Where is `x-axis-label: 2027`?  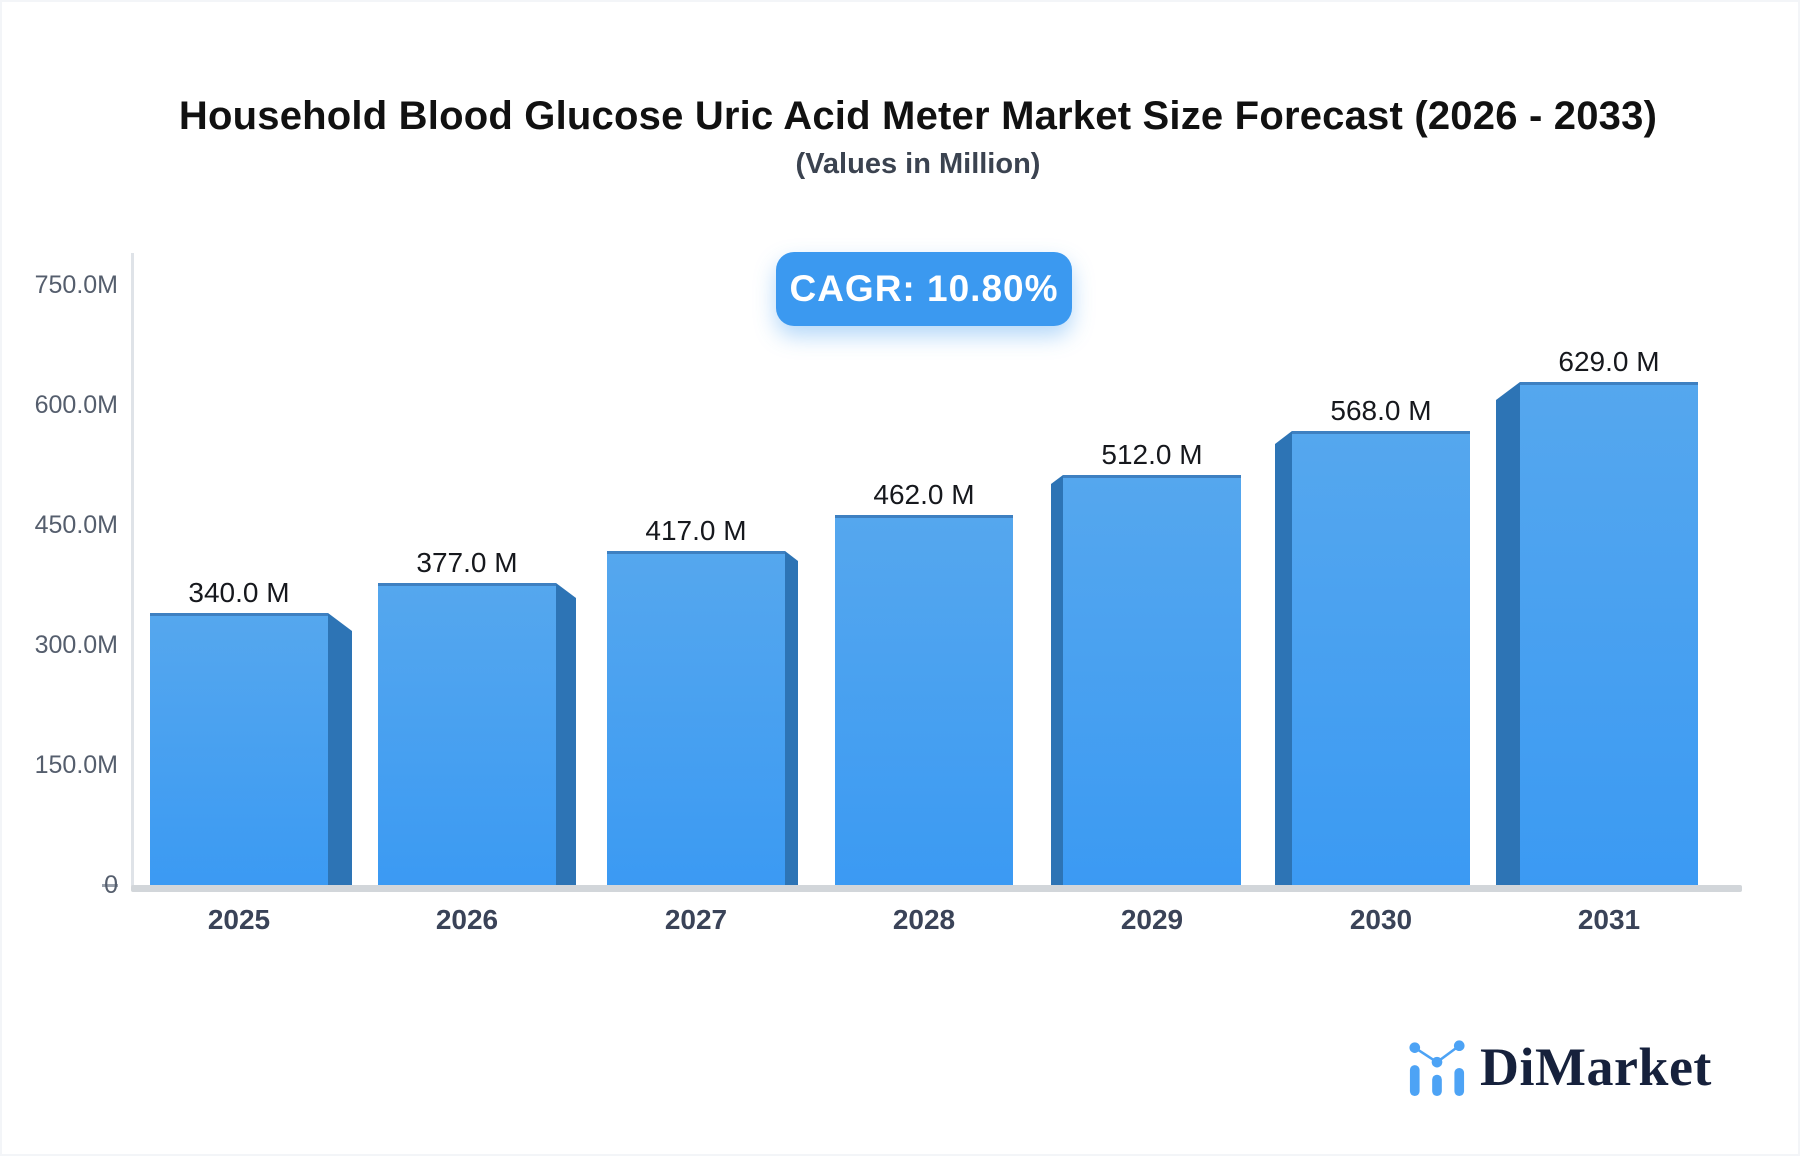
x-axis-label: 2027 is located at coordinates (696, 919).